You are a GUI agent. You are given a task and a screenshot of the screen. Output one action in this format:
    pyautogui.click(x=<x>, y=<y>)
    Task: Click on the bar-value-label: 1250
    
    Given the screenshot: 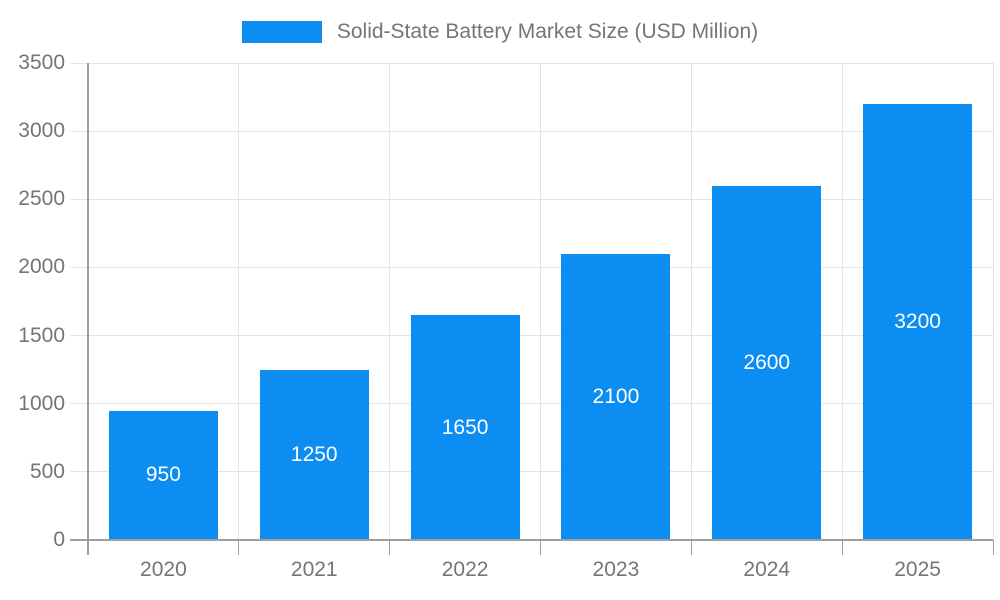 What is the action you would take?
    pyautogui.click(x=314, y=454)
    